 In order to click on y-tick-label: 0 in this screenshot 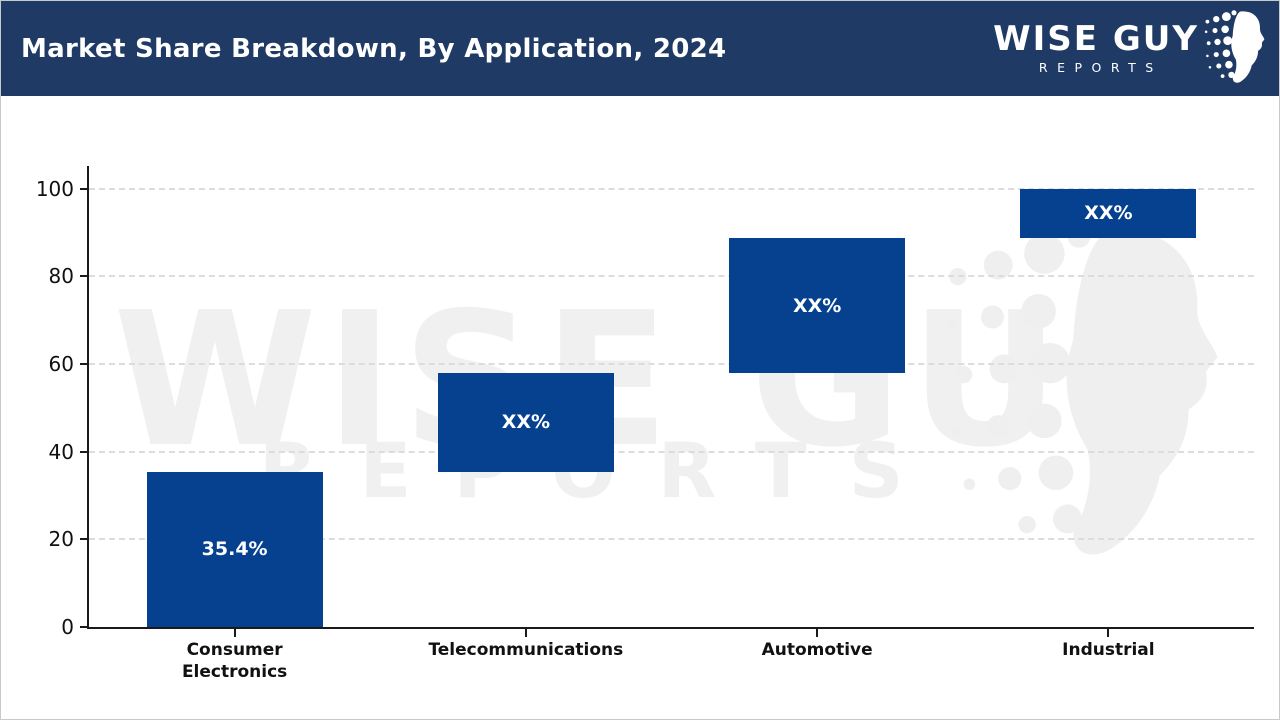, I will do `click(67, 627)`.